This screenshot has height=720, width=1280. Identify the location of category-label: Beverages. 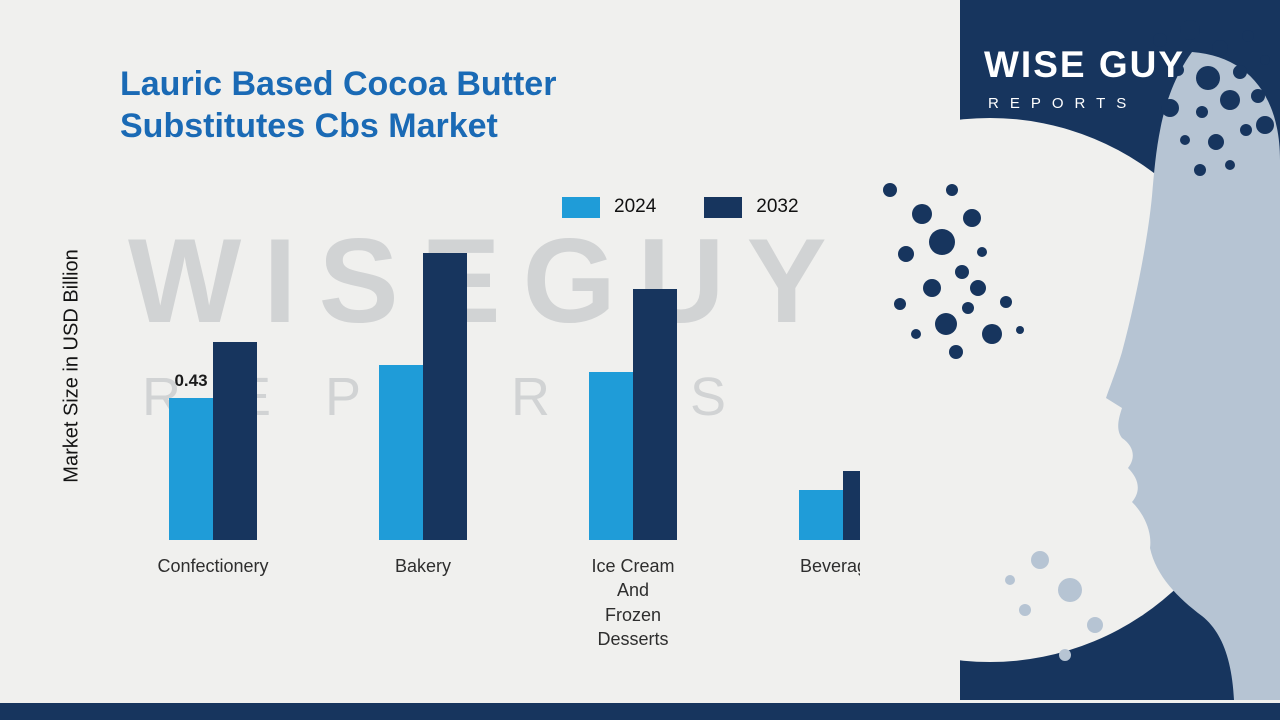
(843, 566).